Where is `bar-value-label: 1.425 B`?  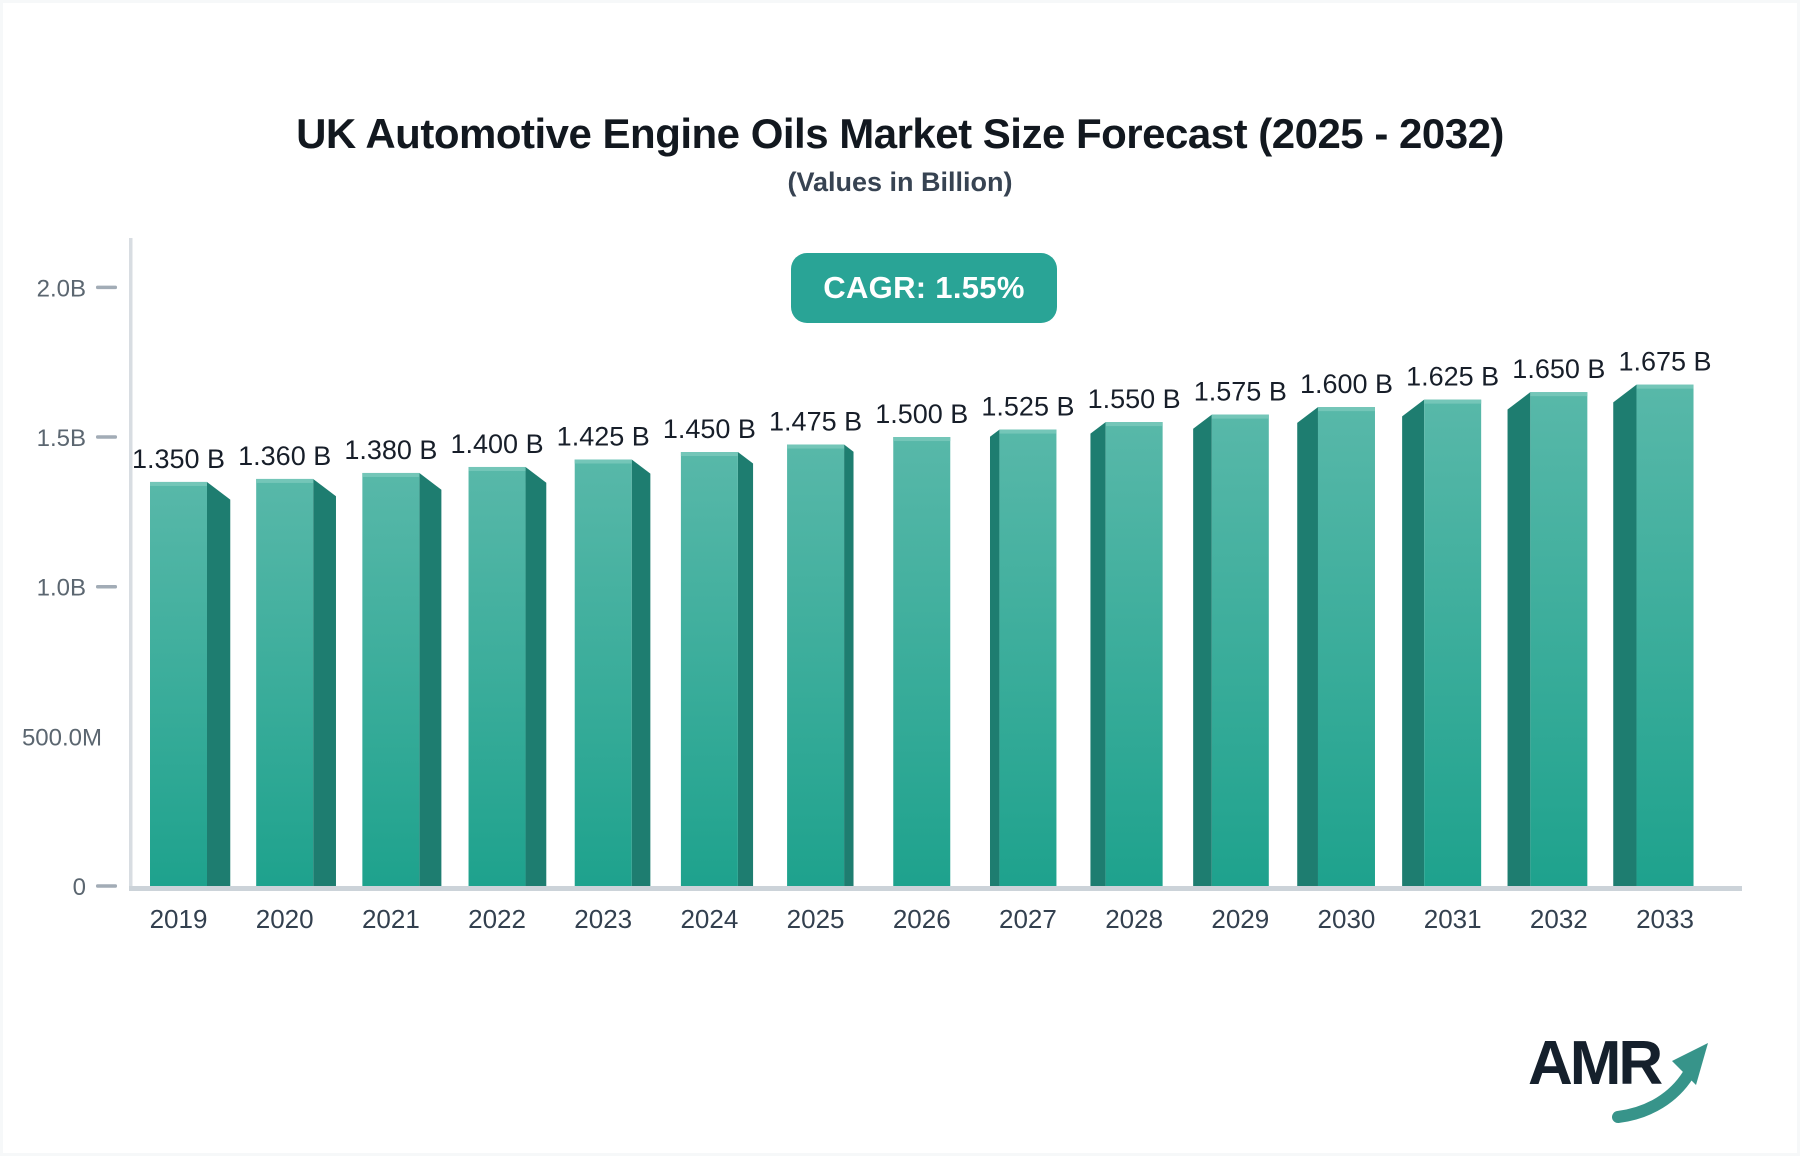 bar-value-label: 1.425 B is located at coordinates (603, 436).